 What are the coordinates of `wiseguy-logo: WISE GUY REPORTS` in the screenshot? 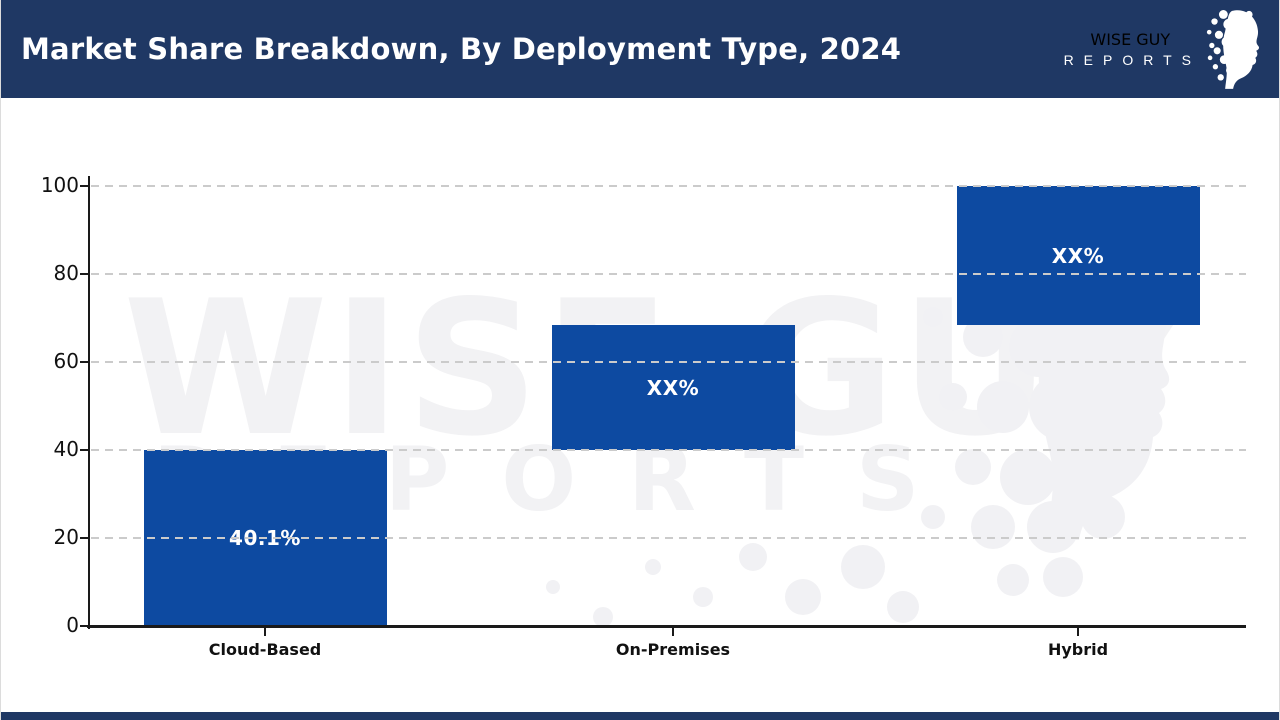 It's located at (1162, 49).